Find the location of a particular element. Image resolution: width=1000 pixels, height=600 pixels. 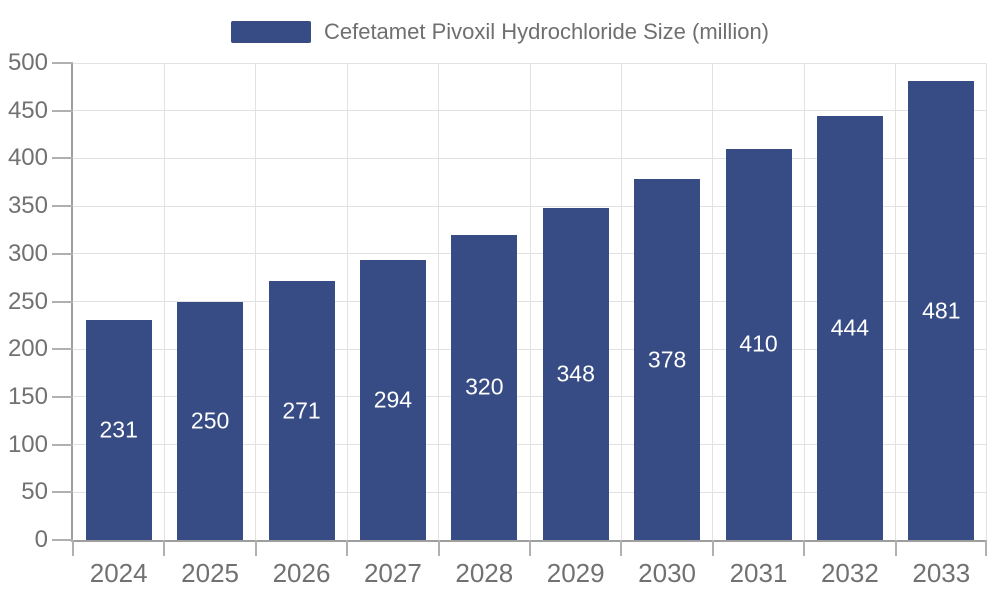

x-tick-label: 2025 is located at coordinates (210, 573).